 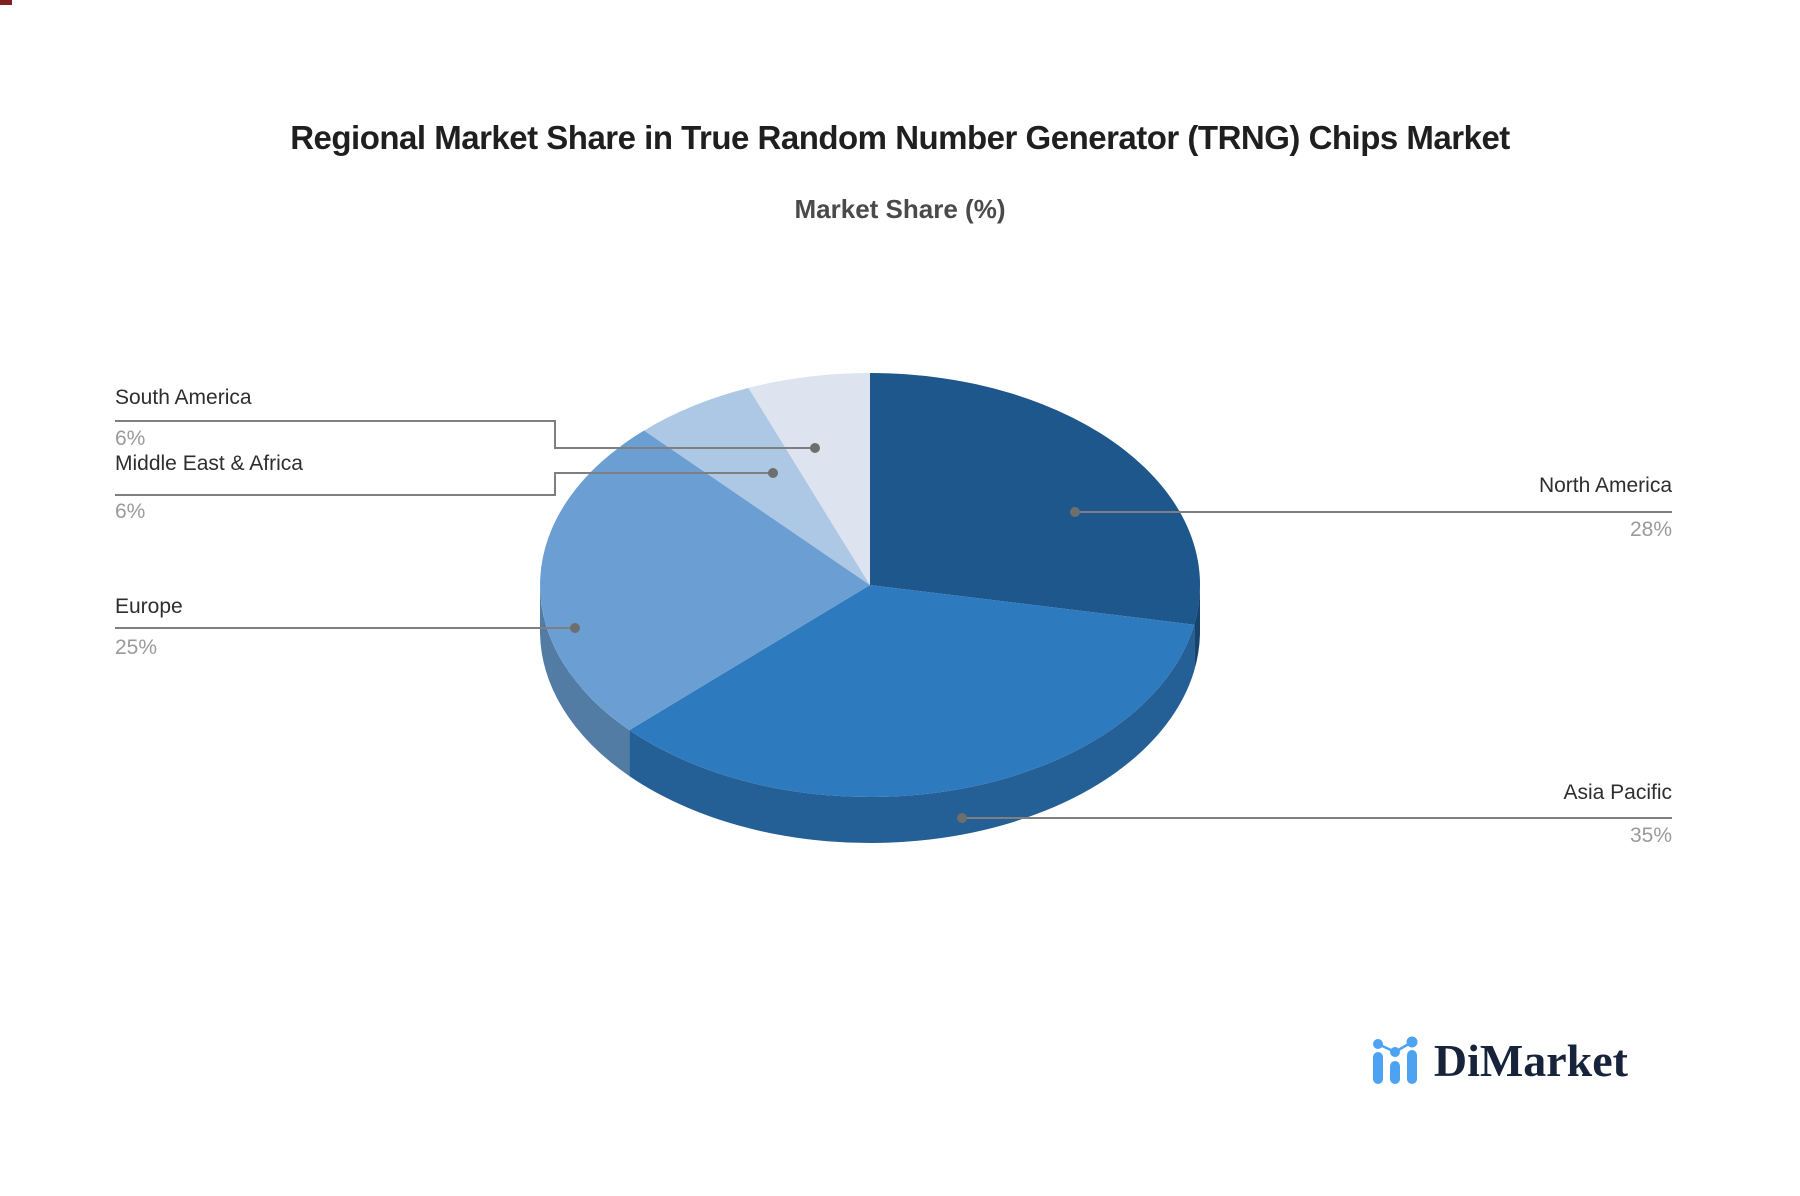 What do you see at coordinates (149, 606) in the screenshot?
I see `slice-label-europe: Europe` at bounding box center [149, 606].